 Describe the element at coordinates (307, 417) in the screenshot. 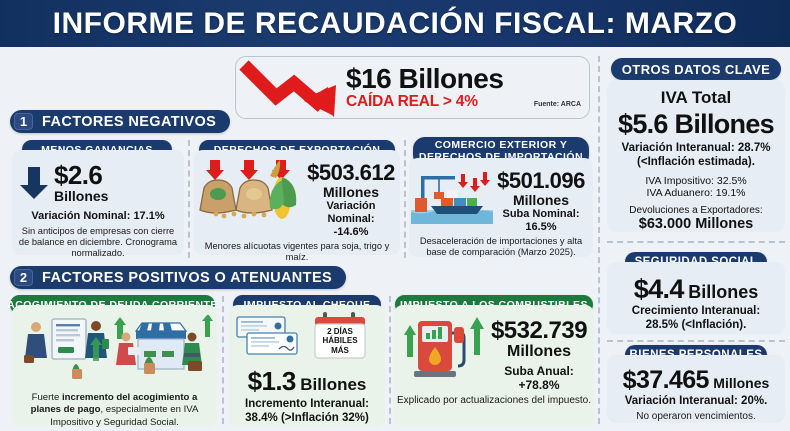

I see `stat2-impuesto-cheque: 38.4% (>Inflación 32%)` at that location.